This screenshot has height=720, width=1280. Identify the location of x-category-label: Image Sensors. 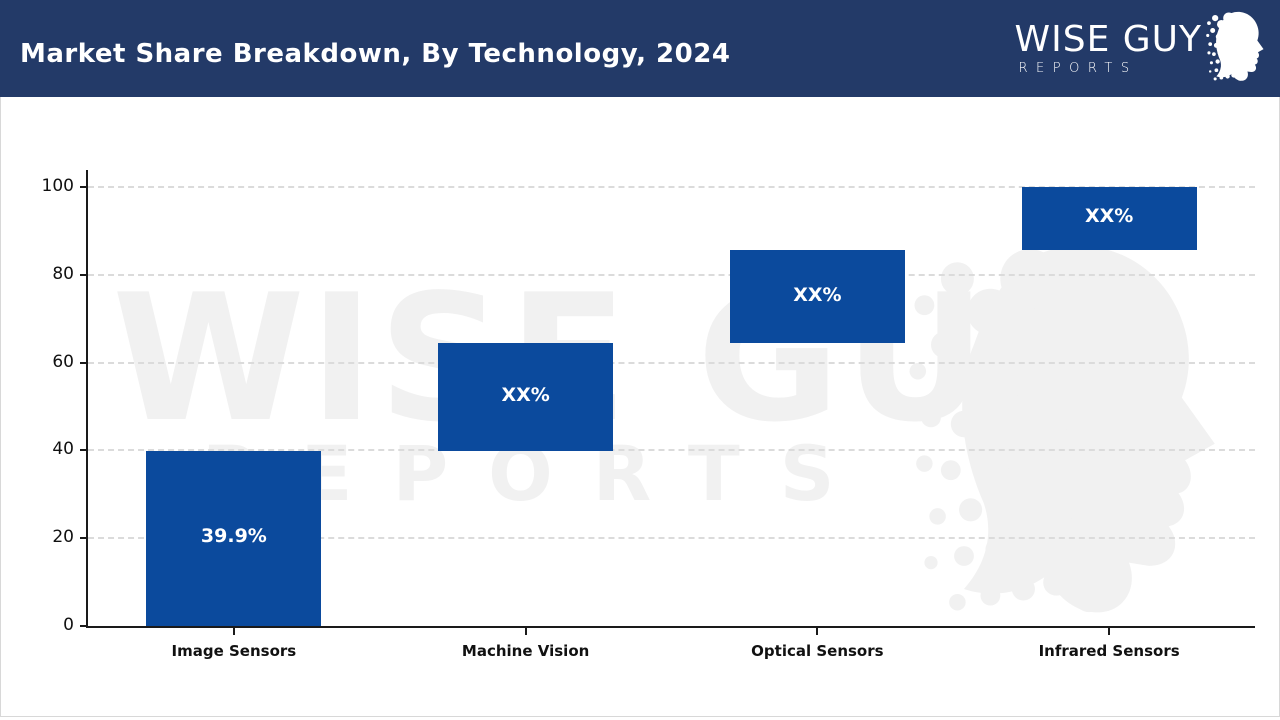
(234, 651).